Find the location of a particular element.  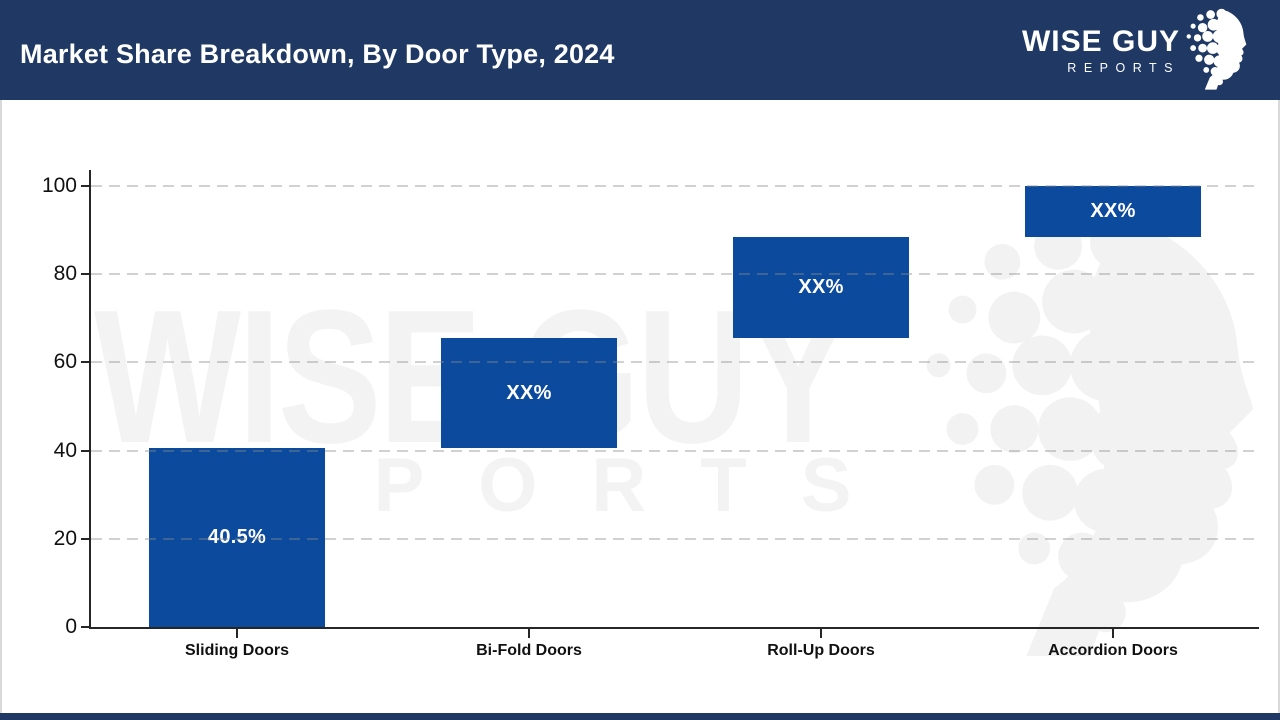

bar-segment-roll-up-doors: XX% is located at coordinates (821, 287).